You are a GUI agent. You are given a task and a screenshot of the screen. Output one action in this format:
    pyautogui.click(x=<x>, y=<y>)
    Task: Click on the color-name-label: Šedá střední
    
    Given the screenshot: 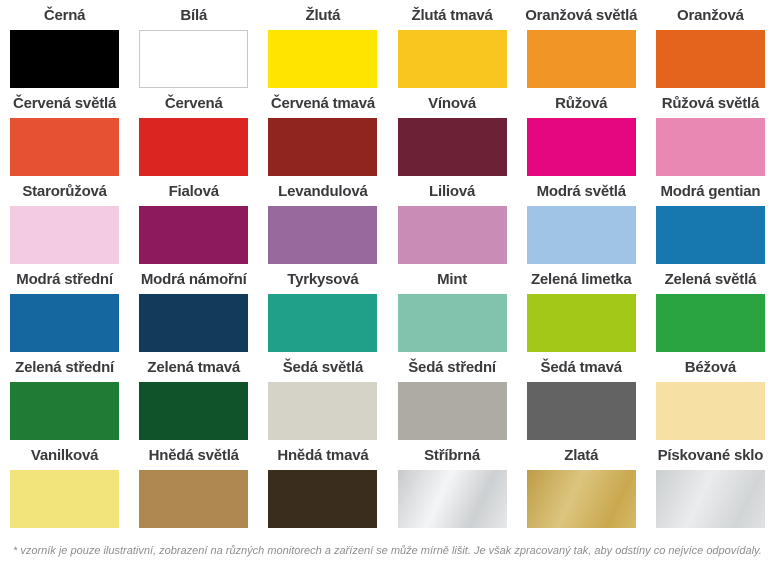 What is the action you would take?
    pyautogui.click(x=452, y=367)
    